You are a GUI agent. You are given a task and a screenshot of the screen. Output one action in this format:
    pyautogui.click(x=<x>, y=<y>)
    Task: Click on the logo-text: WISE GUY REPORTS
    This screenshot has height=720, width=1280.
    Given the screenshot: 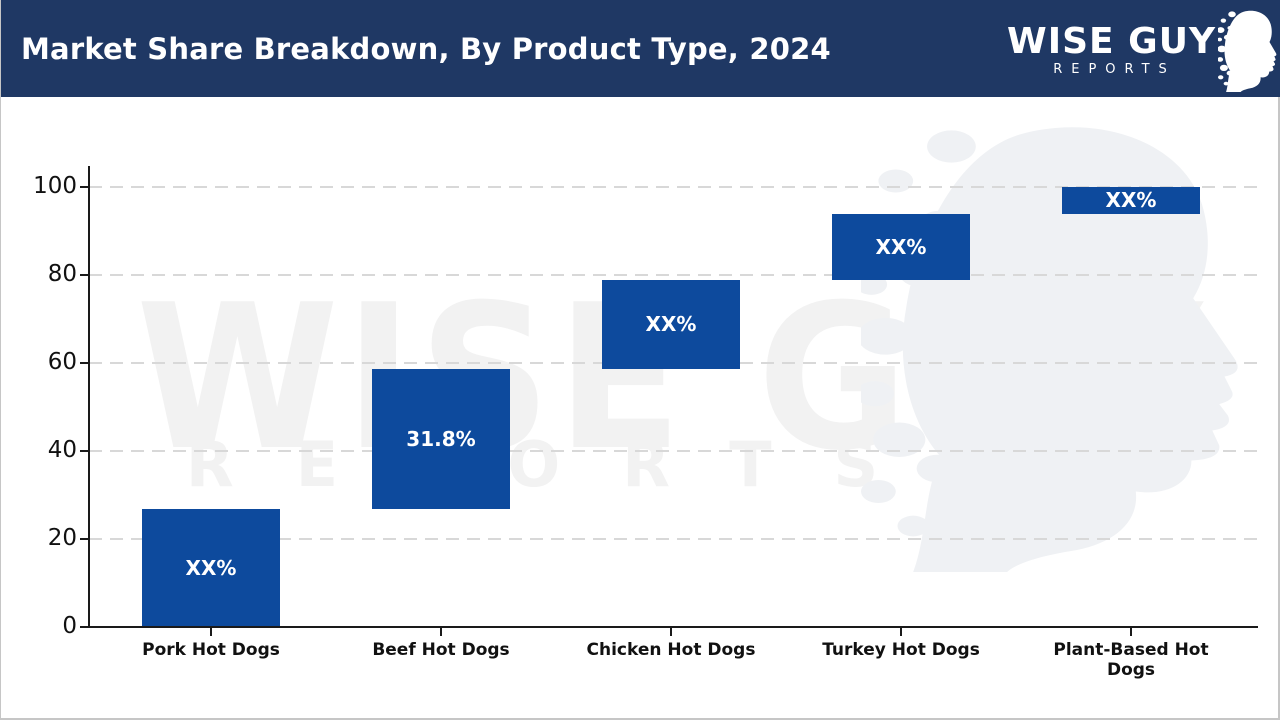 What is the action you would take?
    pyautogui.click(x=1111, y=50)
    